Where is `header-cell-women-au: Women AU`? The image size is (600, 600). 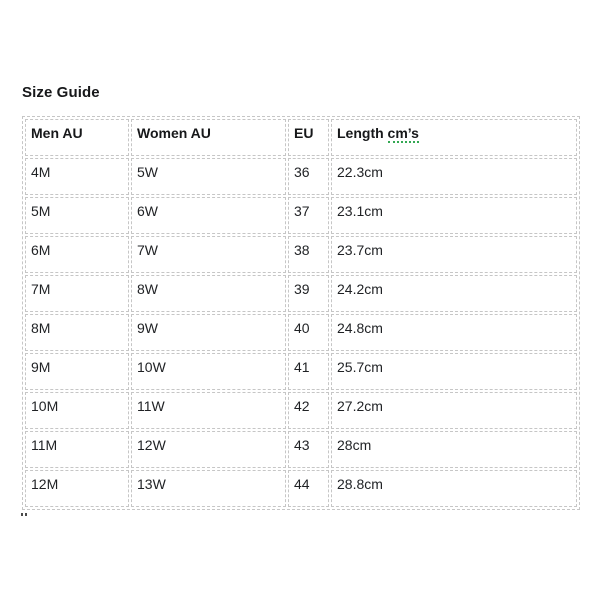
header-cell-women-au: Women AU is located at coordinates (208, 137).